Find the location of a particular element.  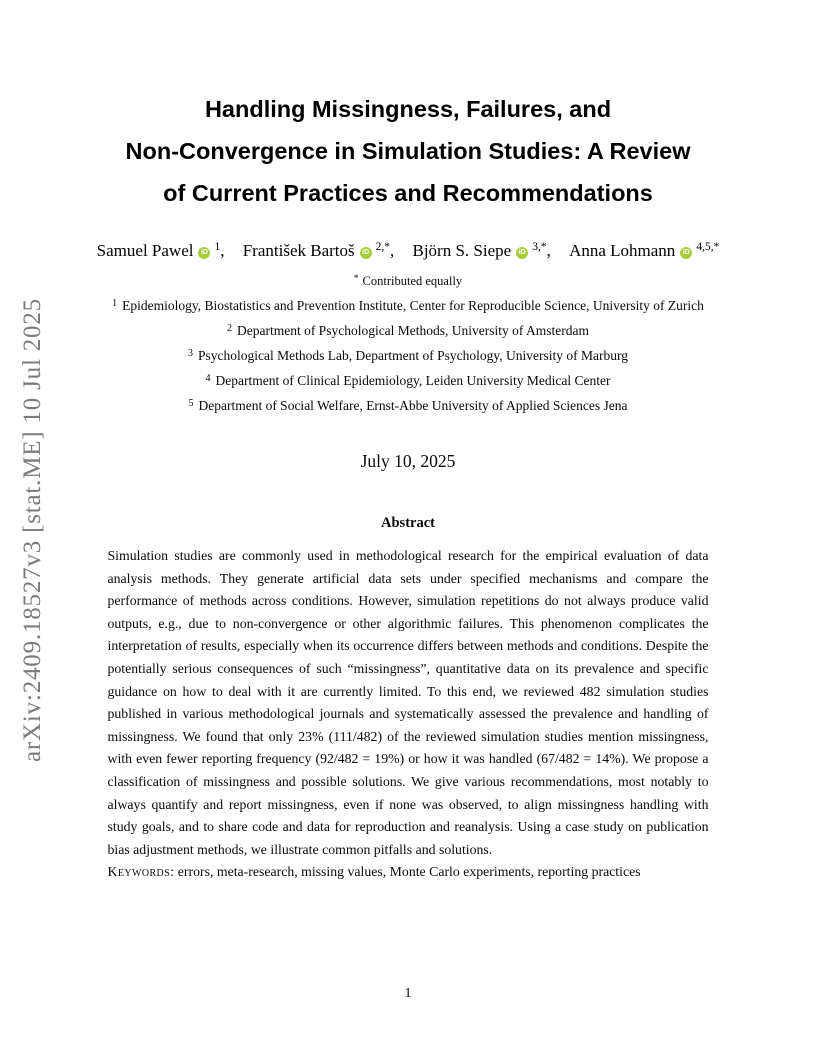

author-affil-sup: 2,* is located at coordinates (382, 247).